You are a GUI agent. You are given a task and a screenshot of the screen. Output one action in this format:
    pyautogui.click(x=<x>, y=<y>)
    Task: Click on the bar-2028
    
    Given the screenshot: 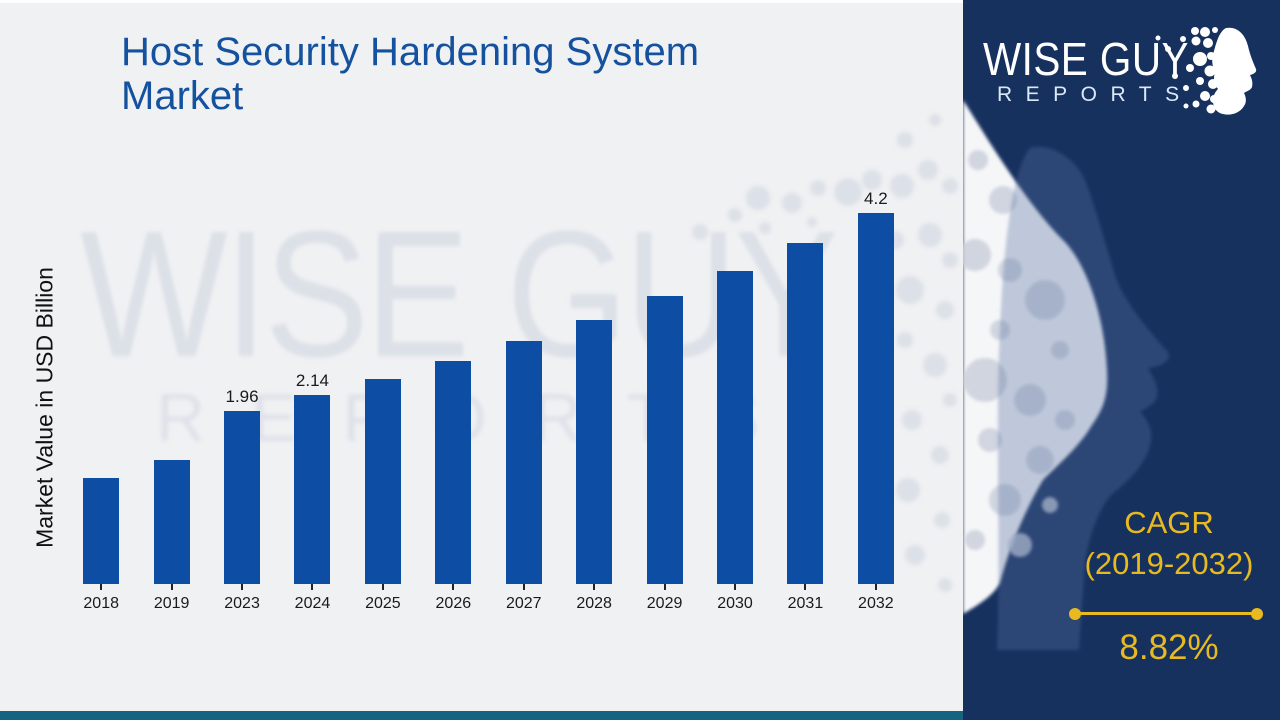 What is the action you would take?
    pyautogui.click(x=594, y=452)
    